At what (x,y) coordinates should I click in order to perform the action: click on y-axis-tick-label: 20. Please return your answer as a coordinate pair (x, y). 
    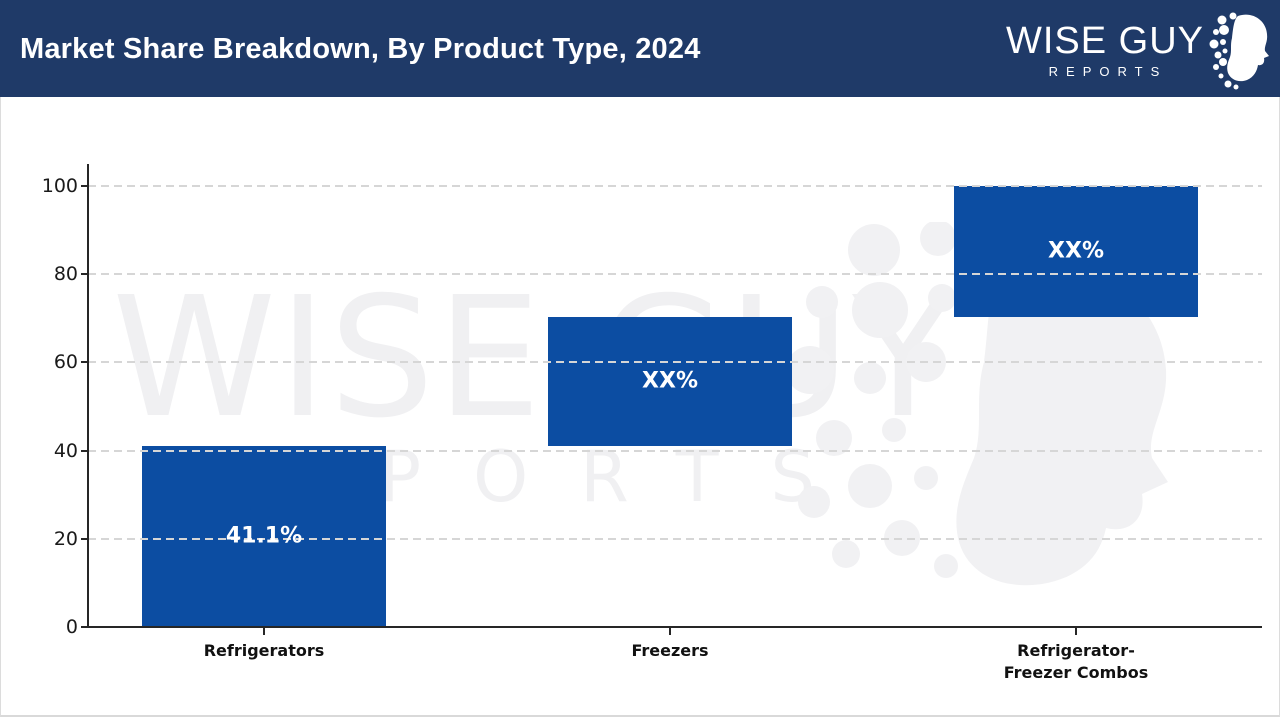
    Looking at the image, I should click on (65, 538).